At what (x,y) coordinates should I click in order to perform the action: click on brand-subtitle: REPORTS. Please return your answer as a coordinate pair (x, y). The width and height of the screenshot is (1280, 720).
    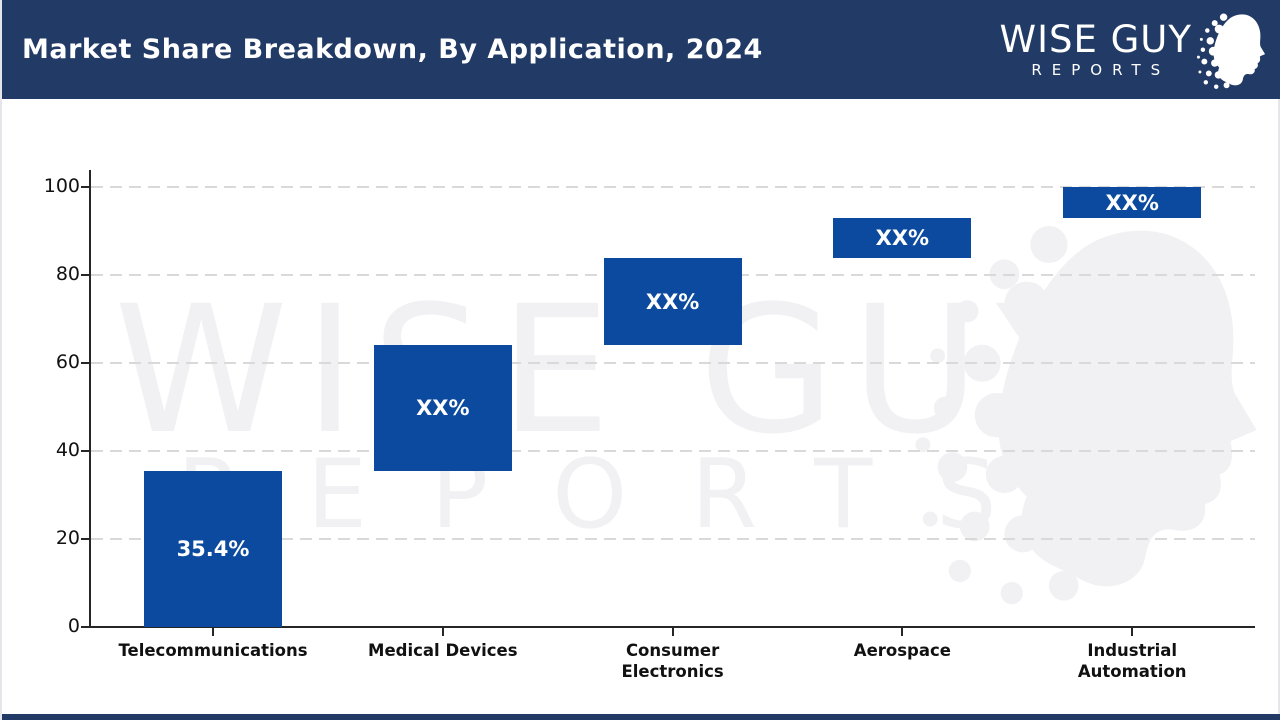
    Looking at the image, I should click on (1101, 69).